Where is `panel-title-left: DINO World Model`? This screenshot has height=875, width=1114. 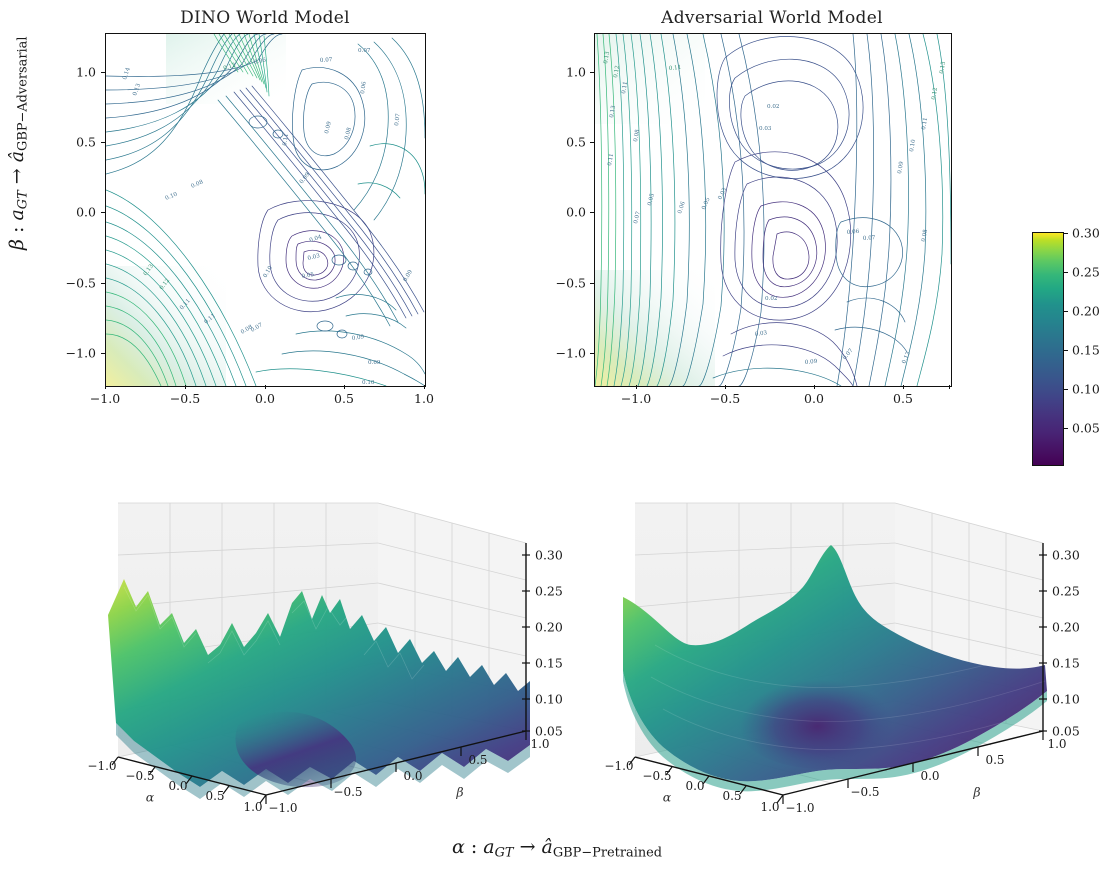 panel-title-left: DINO World Model is located at coordinates (265, 18).